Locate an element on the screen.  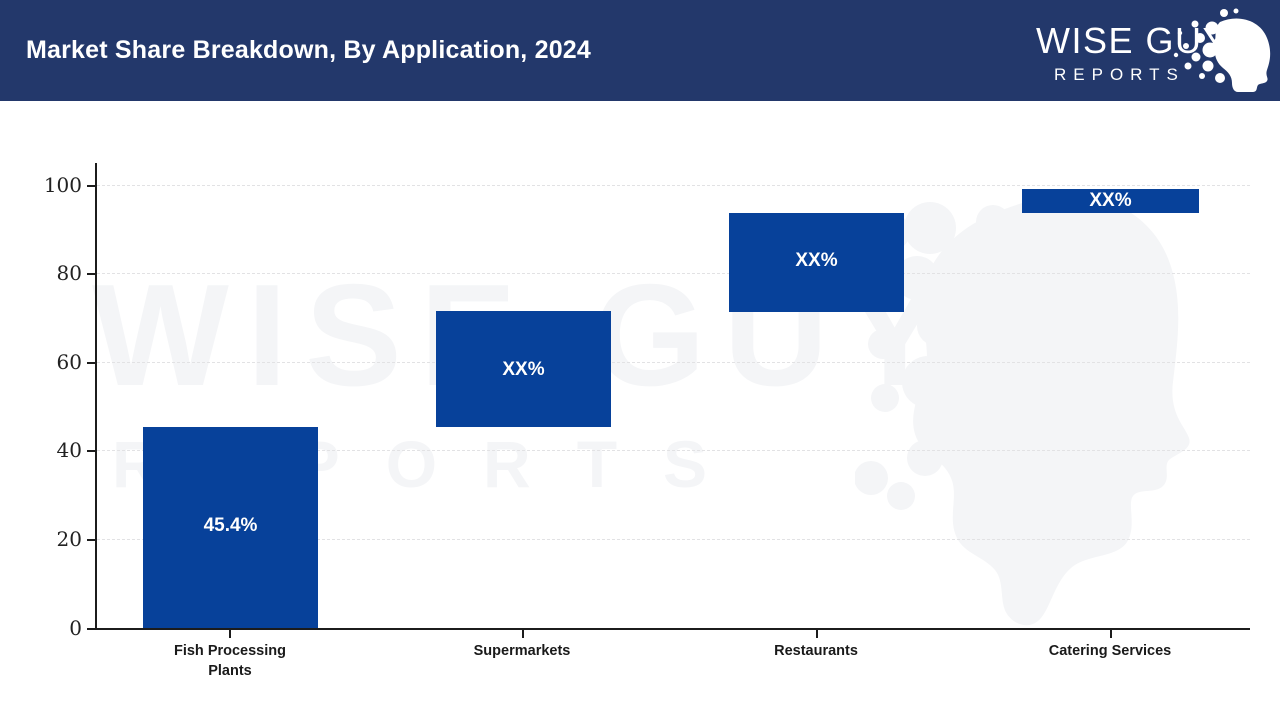
y-axis-label-80: 80 is located at coordinates (69, 273).